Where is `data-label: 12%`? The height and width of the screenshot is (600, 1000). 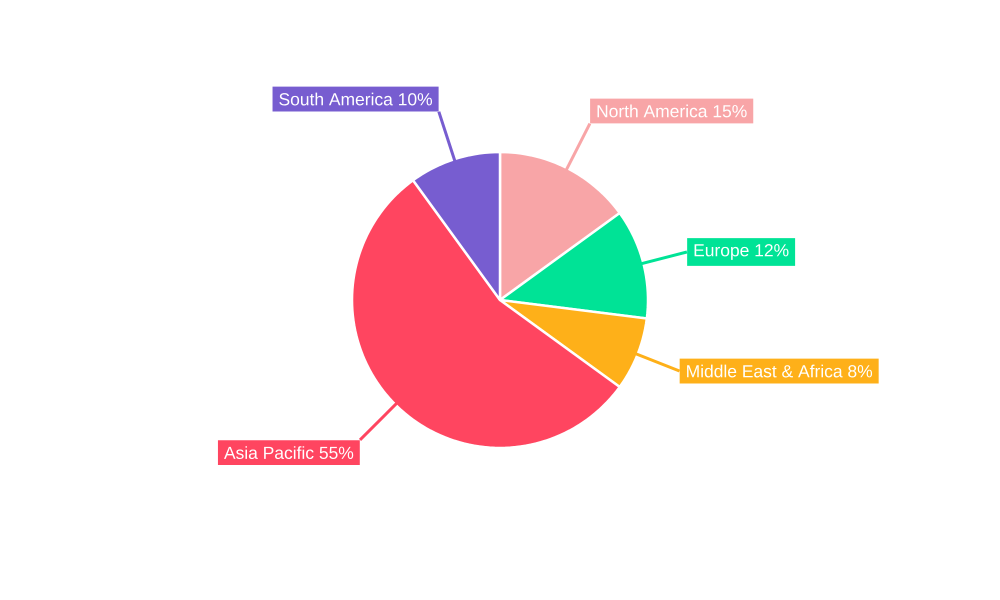 data-label: 12% is located at coordinates (772, 250).